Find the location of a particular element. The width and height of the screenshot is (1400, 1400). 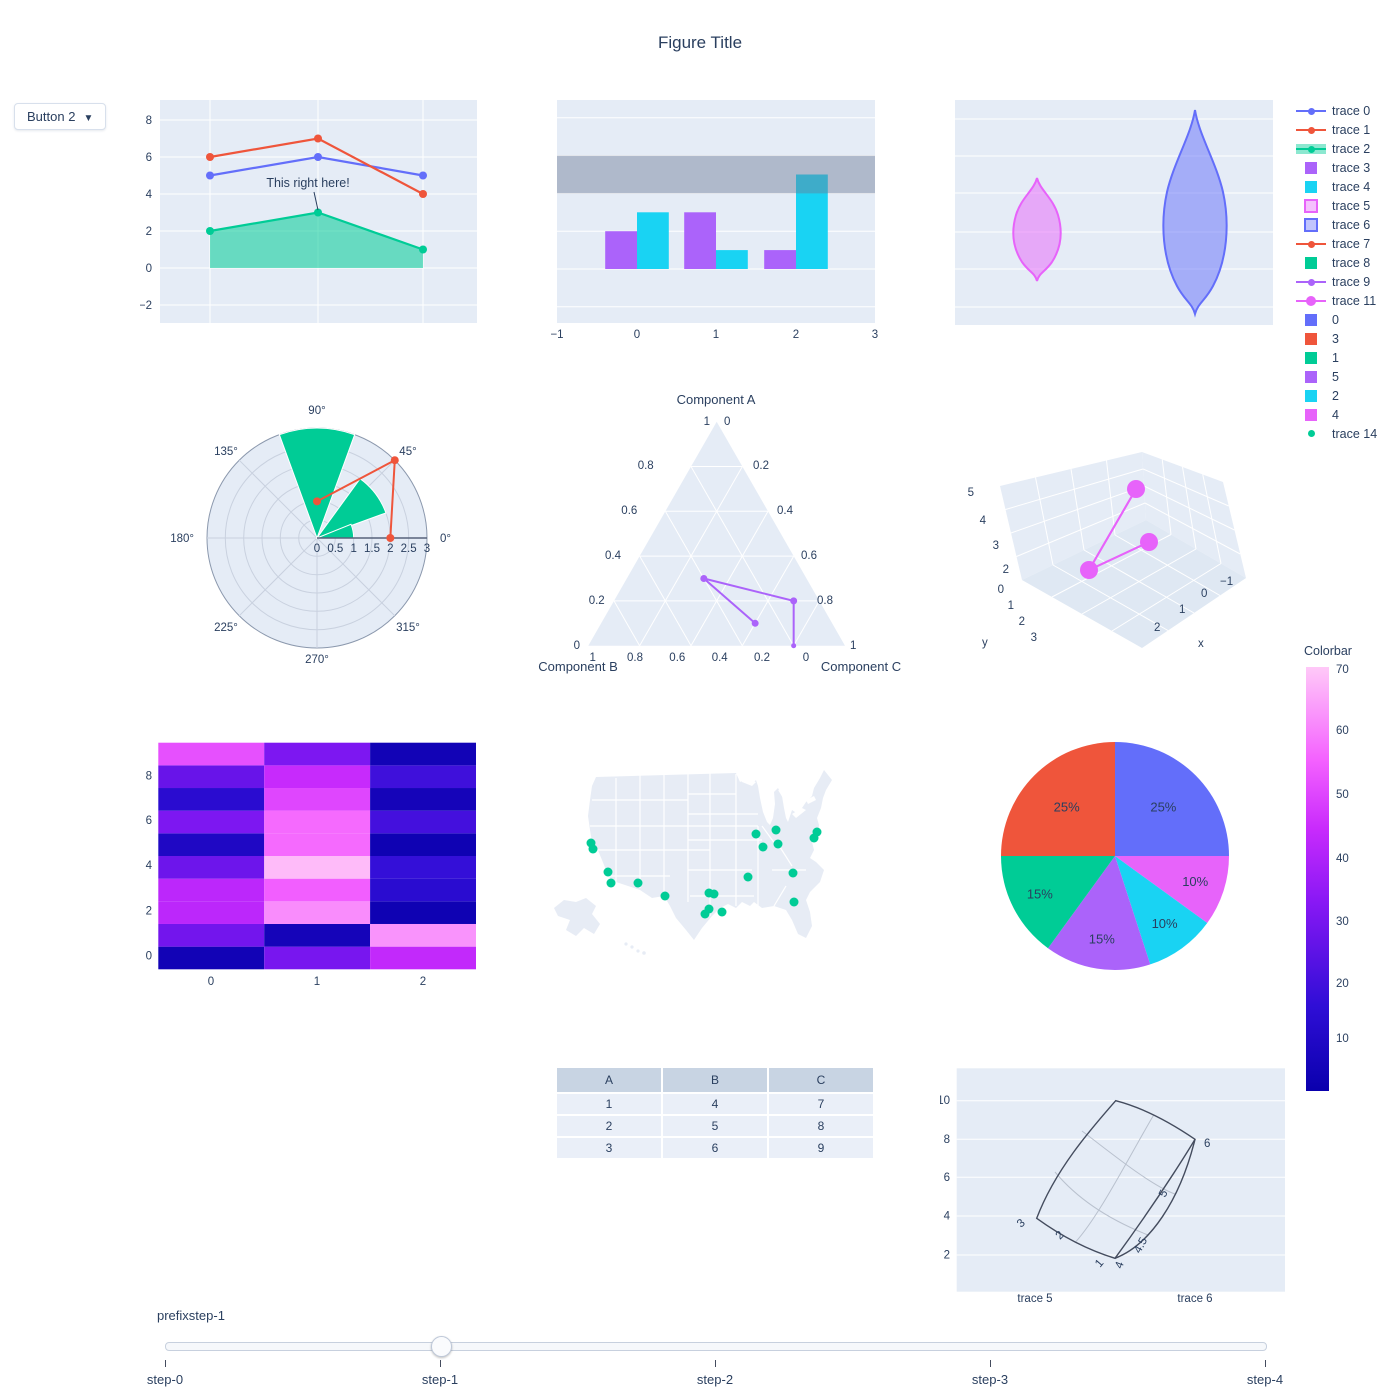

legend-item-trace-7: trace 7 is located at coordinates (1347, 243).